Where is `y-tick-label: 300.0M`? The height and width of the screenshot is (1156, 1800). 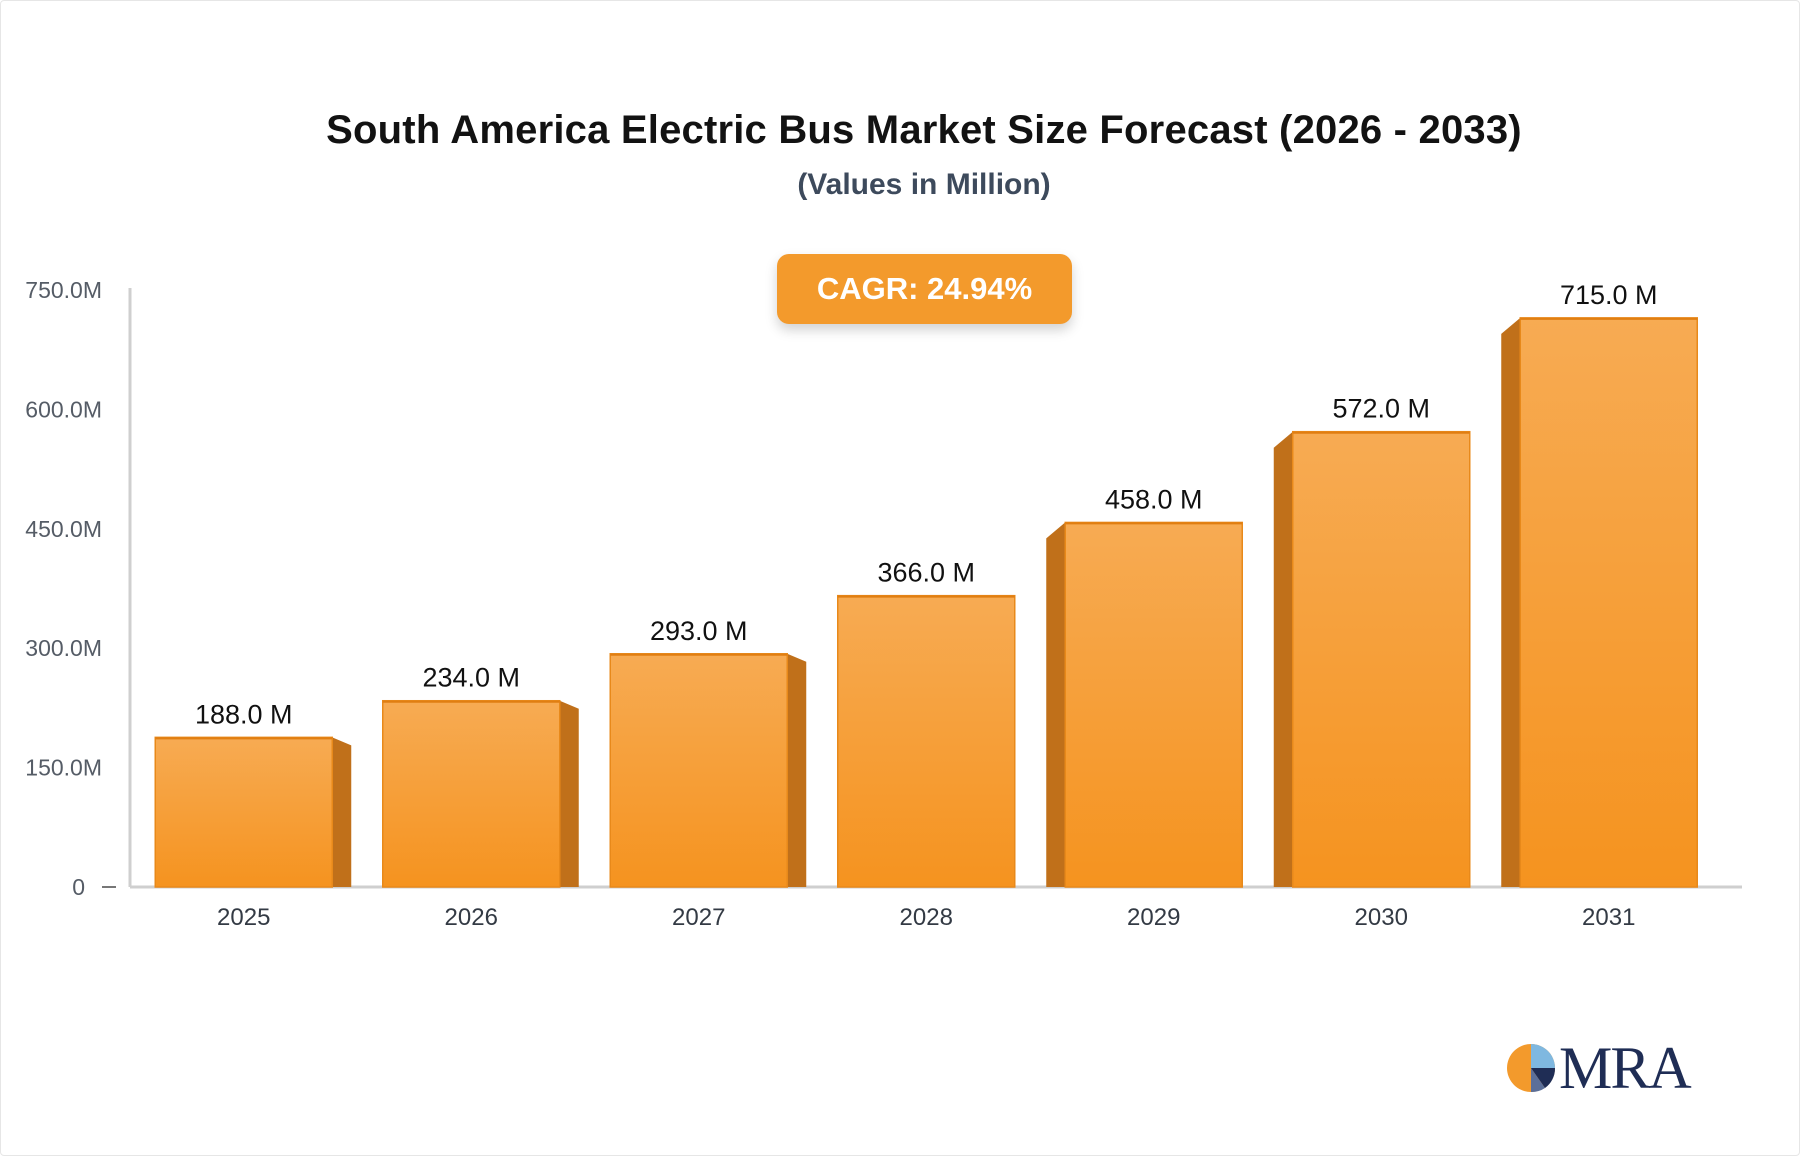
y-tick-label: 300.0M is located at coordinates (63, 648).